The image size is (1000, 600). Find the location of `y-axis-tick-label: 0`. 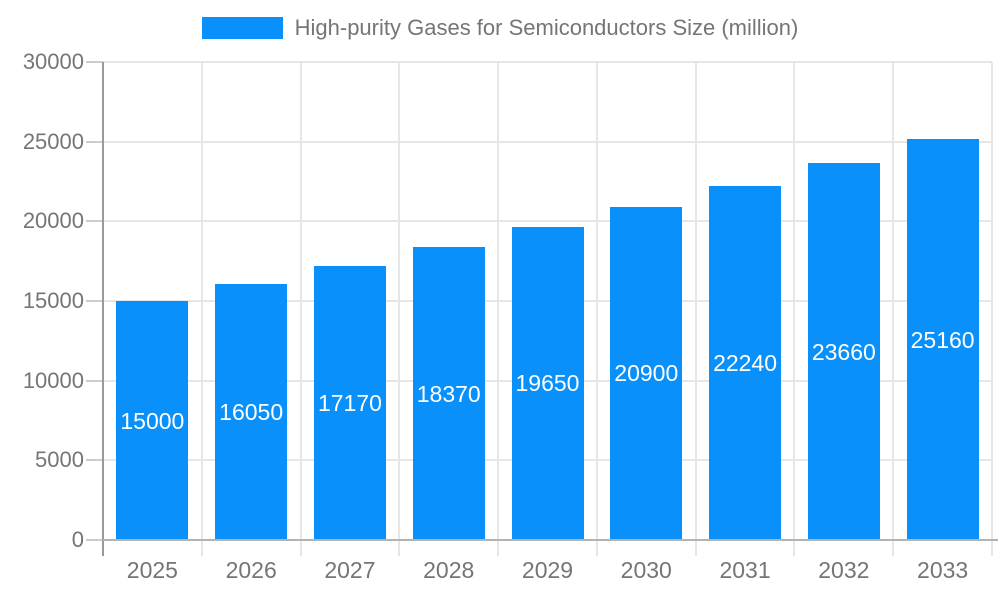

y-axis-tick-label: 0 is located at coordinates (77, 539).